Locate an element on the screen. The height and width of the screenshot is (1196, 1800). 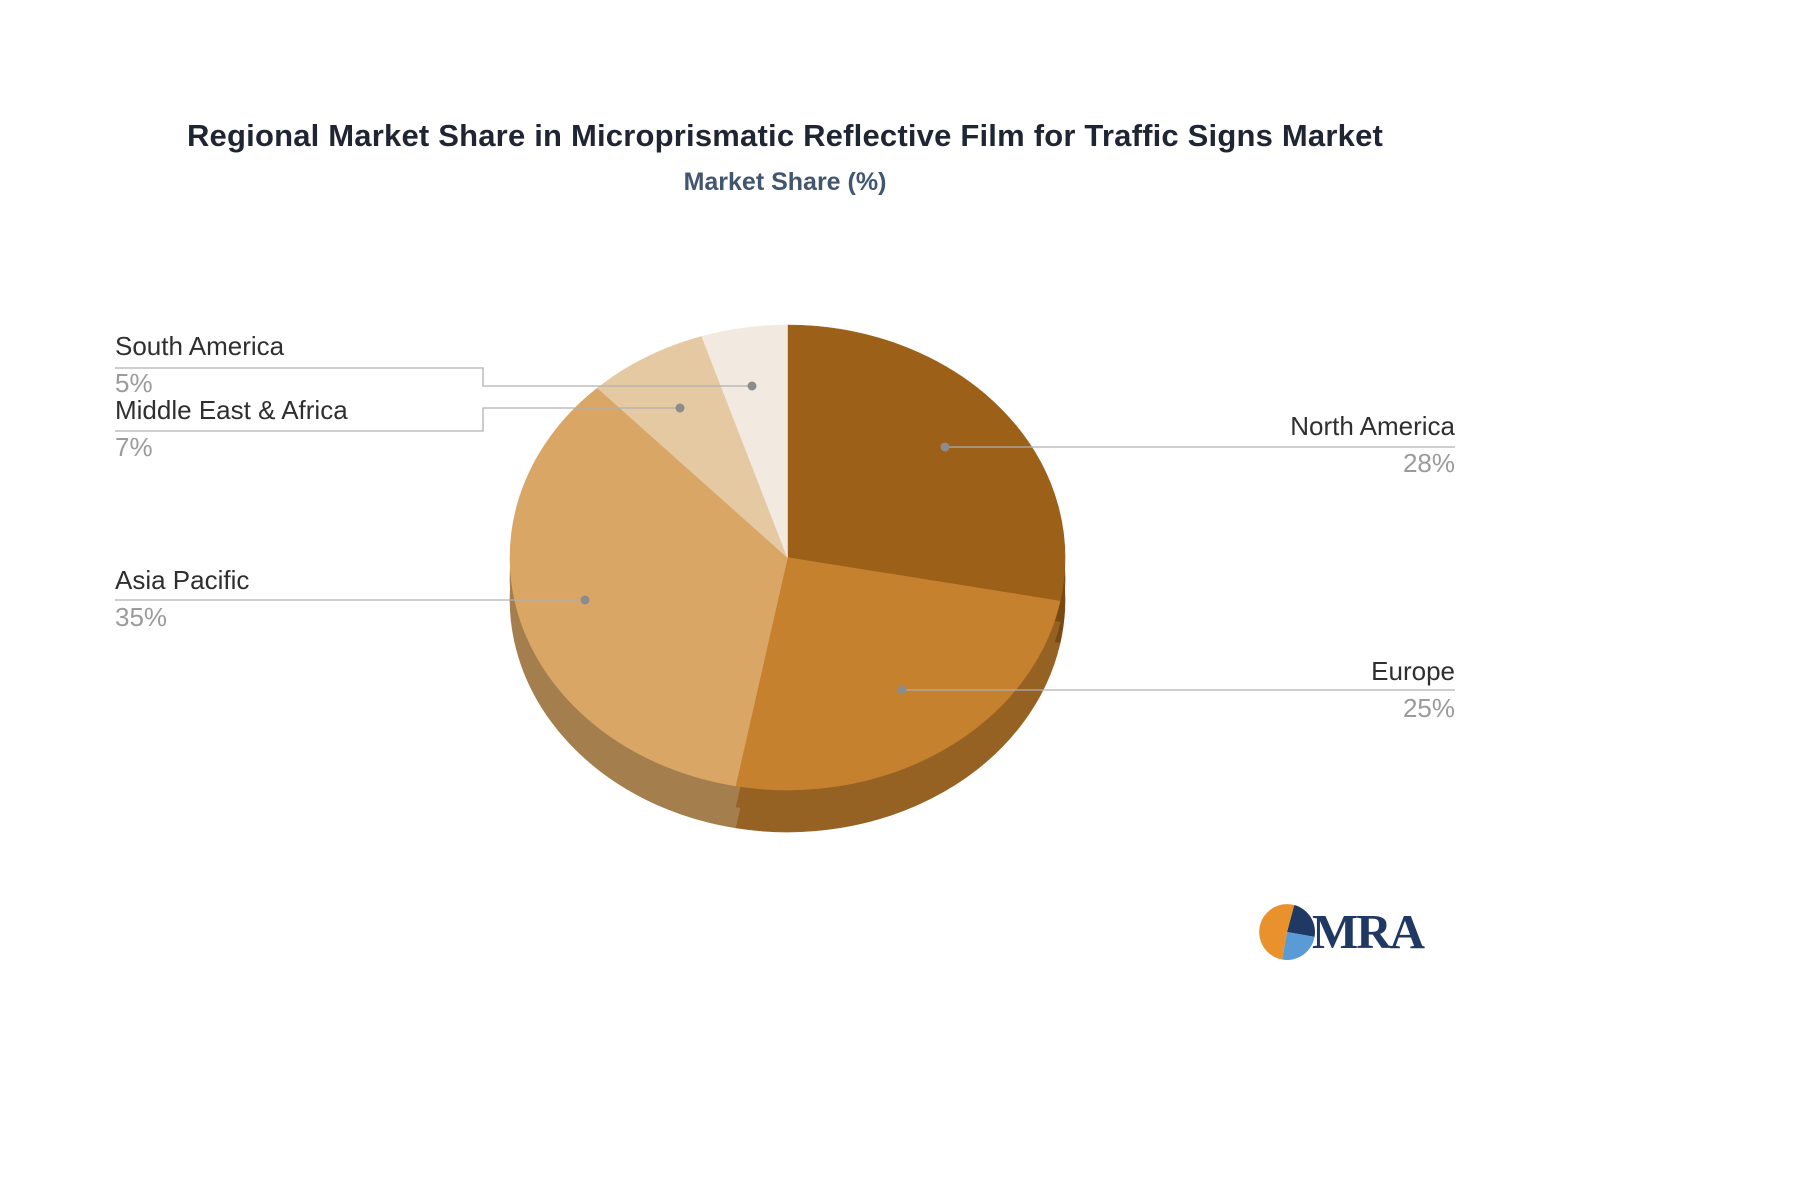
pie-label-middle-east-africa: Middle East & Africa 7% is located at coordinates (231, 428).